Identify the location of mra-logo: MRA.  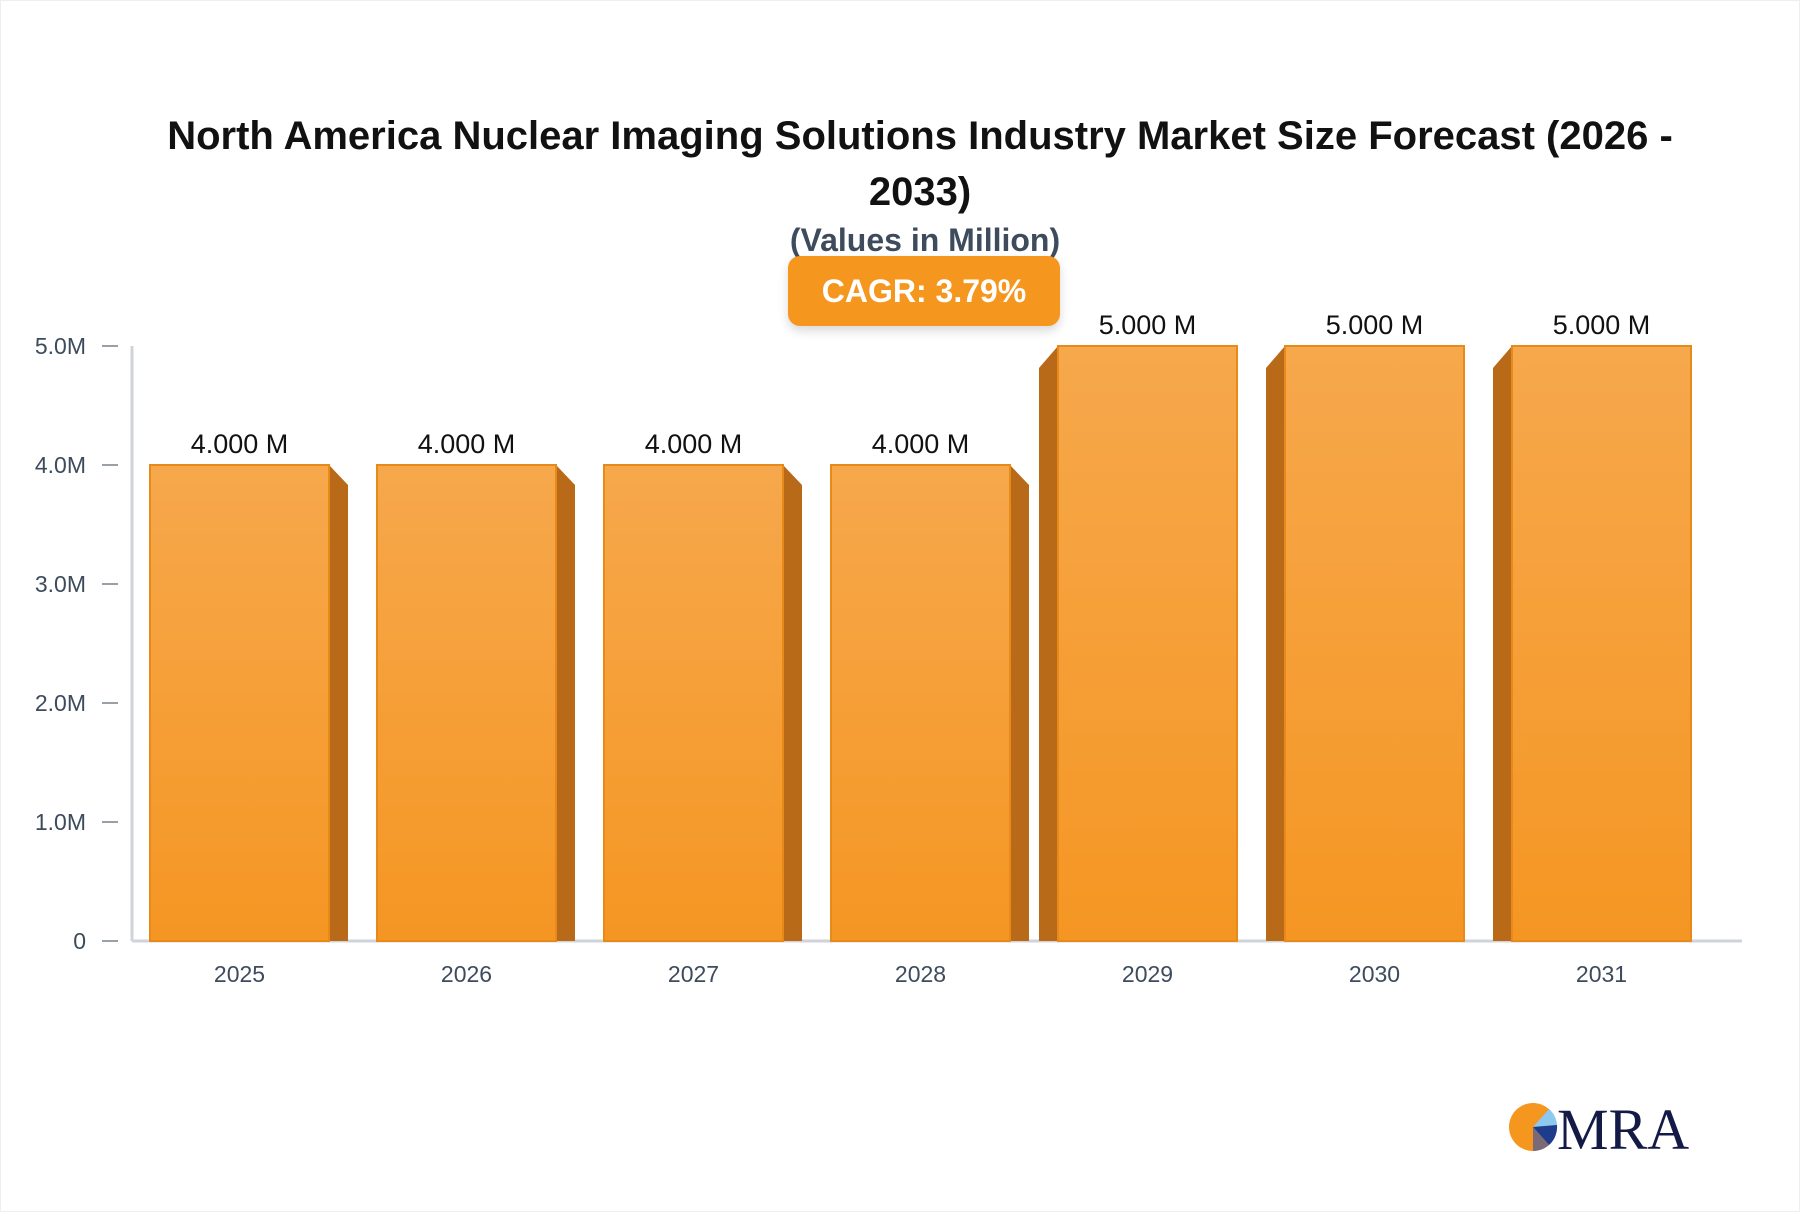
(1599, 1126).